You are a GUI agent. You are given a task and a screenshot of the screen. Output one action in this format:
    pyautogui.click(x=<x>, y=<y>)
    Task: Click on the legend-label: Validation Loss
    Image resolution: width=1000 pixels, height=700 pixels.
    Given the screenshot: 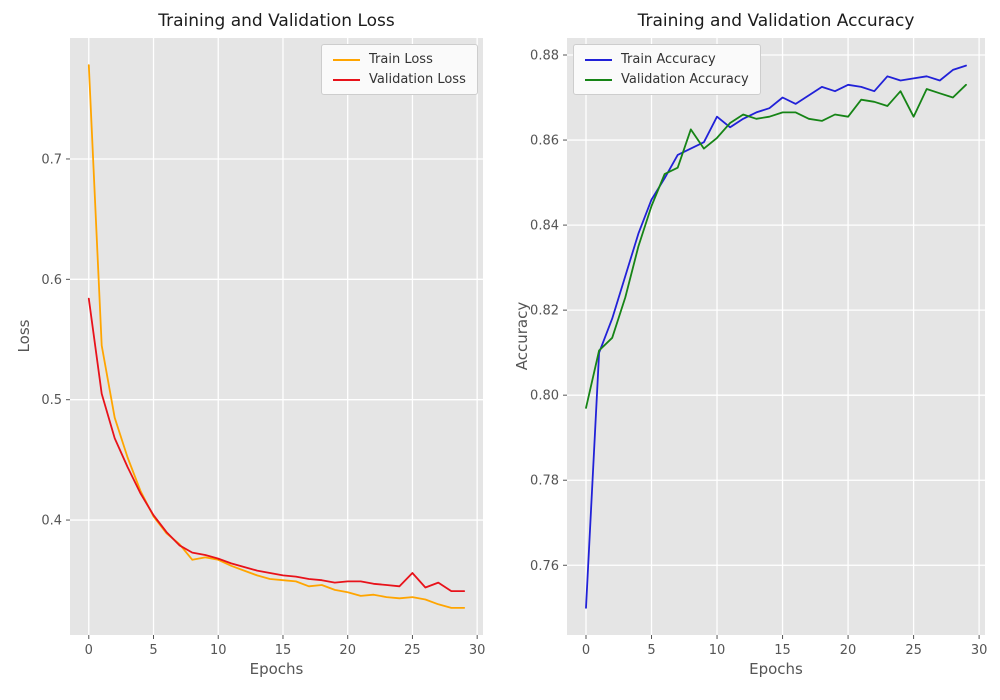 What is the action you would take?
    pyautogui.click(x=417, y=79)
    